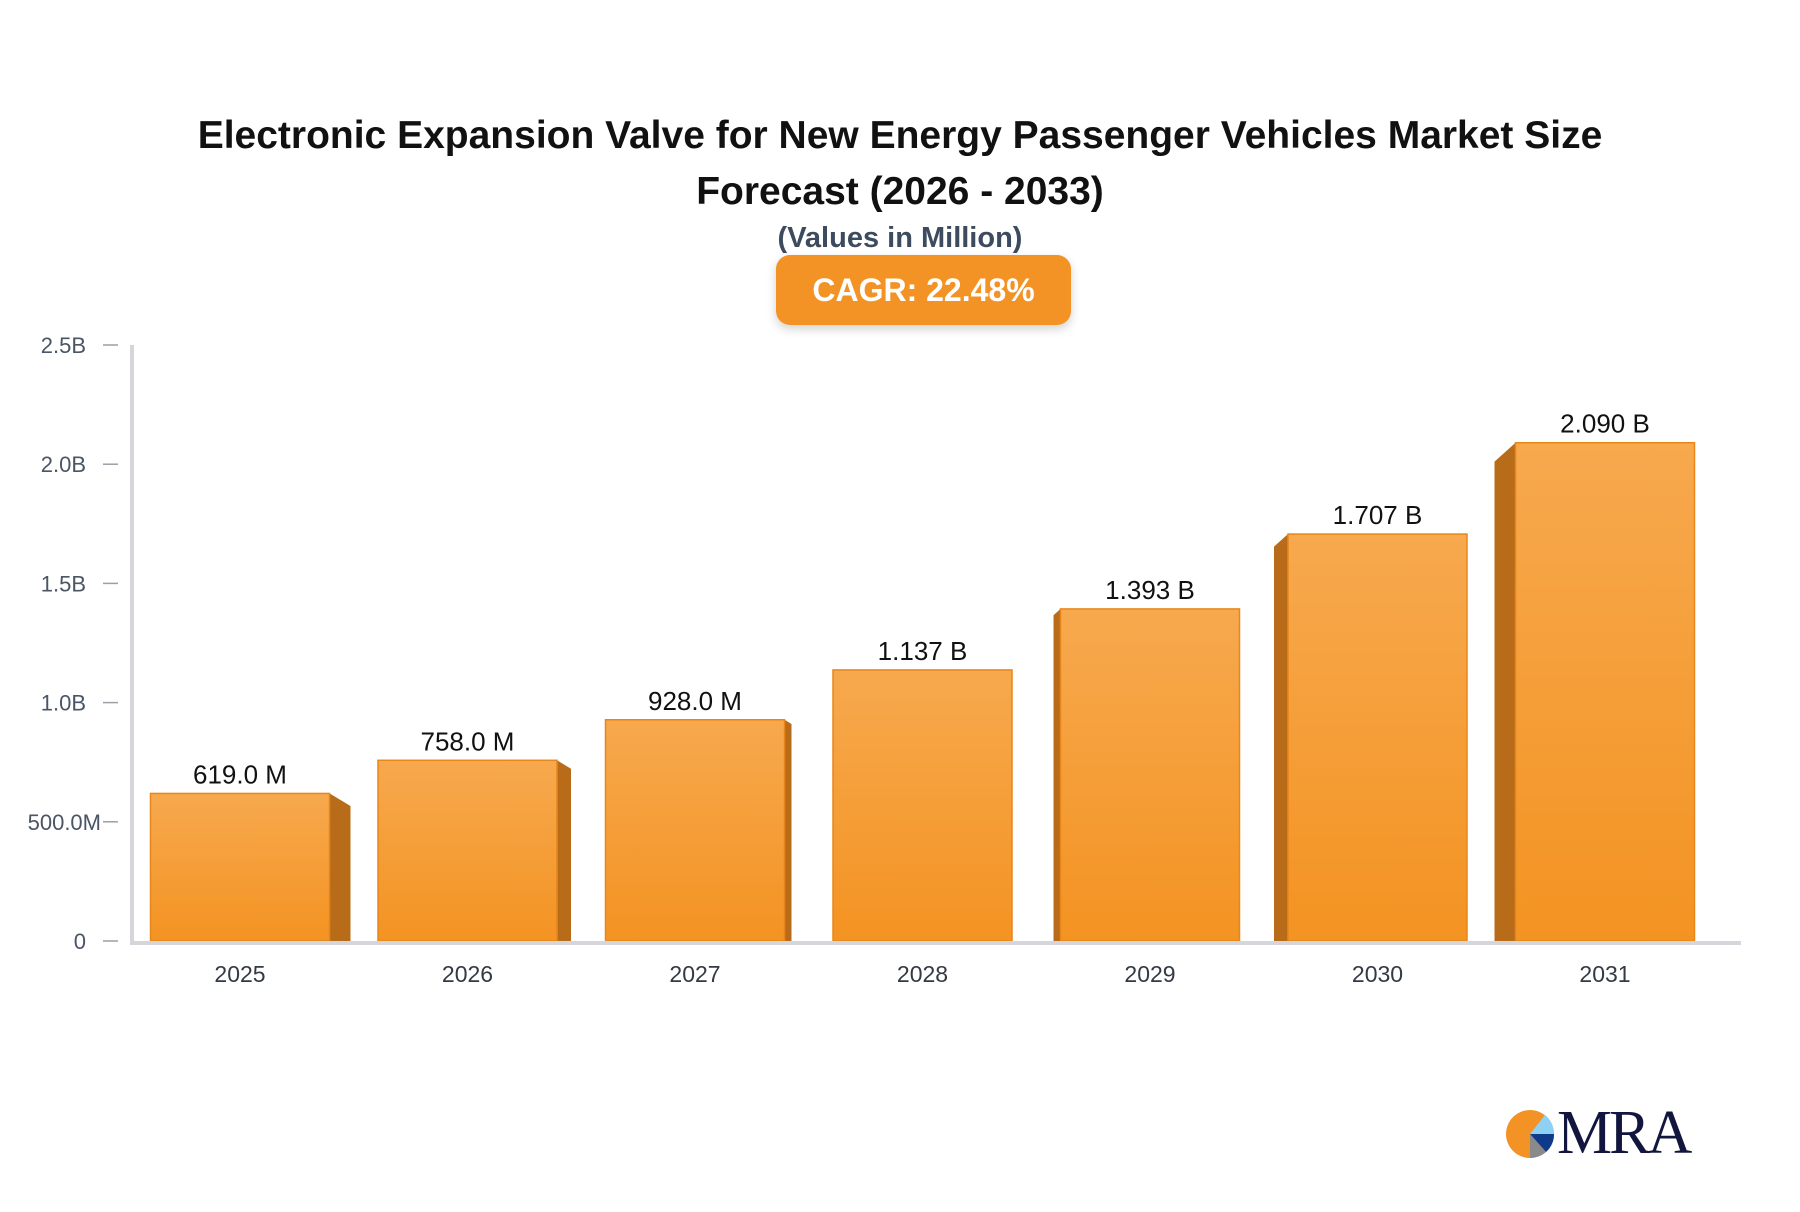 The image size is (1800, 1212). I want to click on bar-2027: 928.0 M, so click(698, 814).